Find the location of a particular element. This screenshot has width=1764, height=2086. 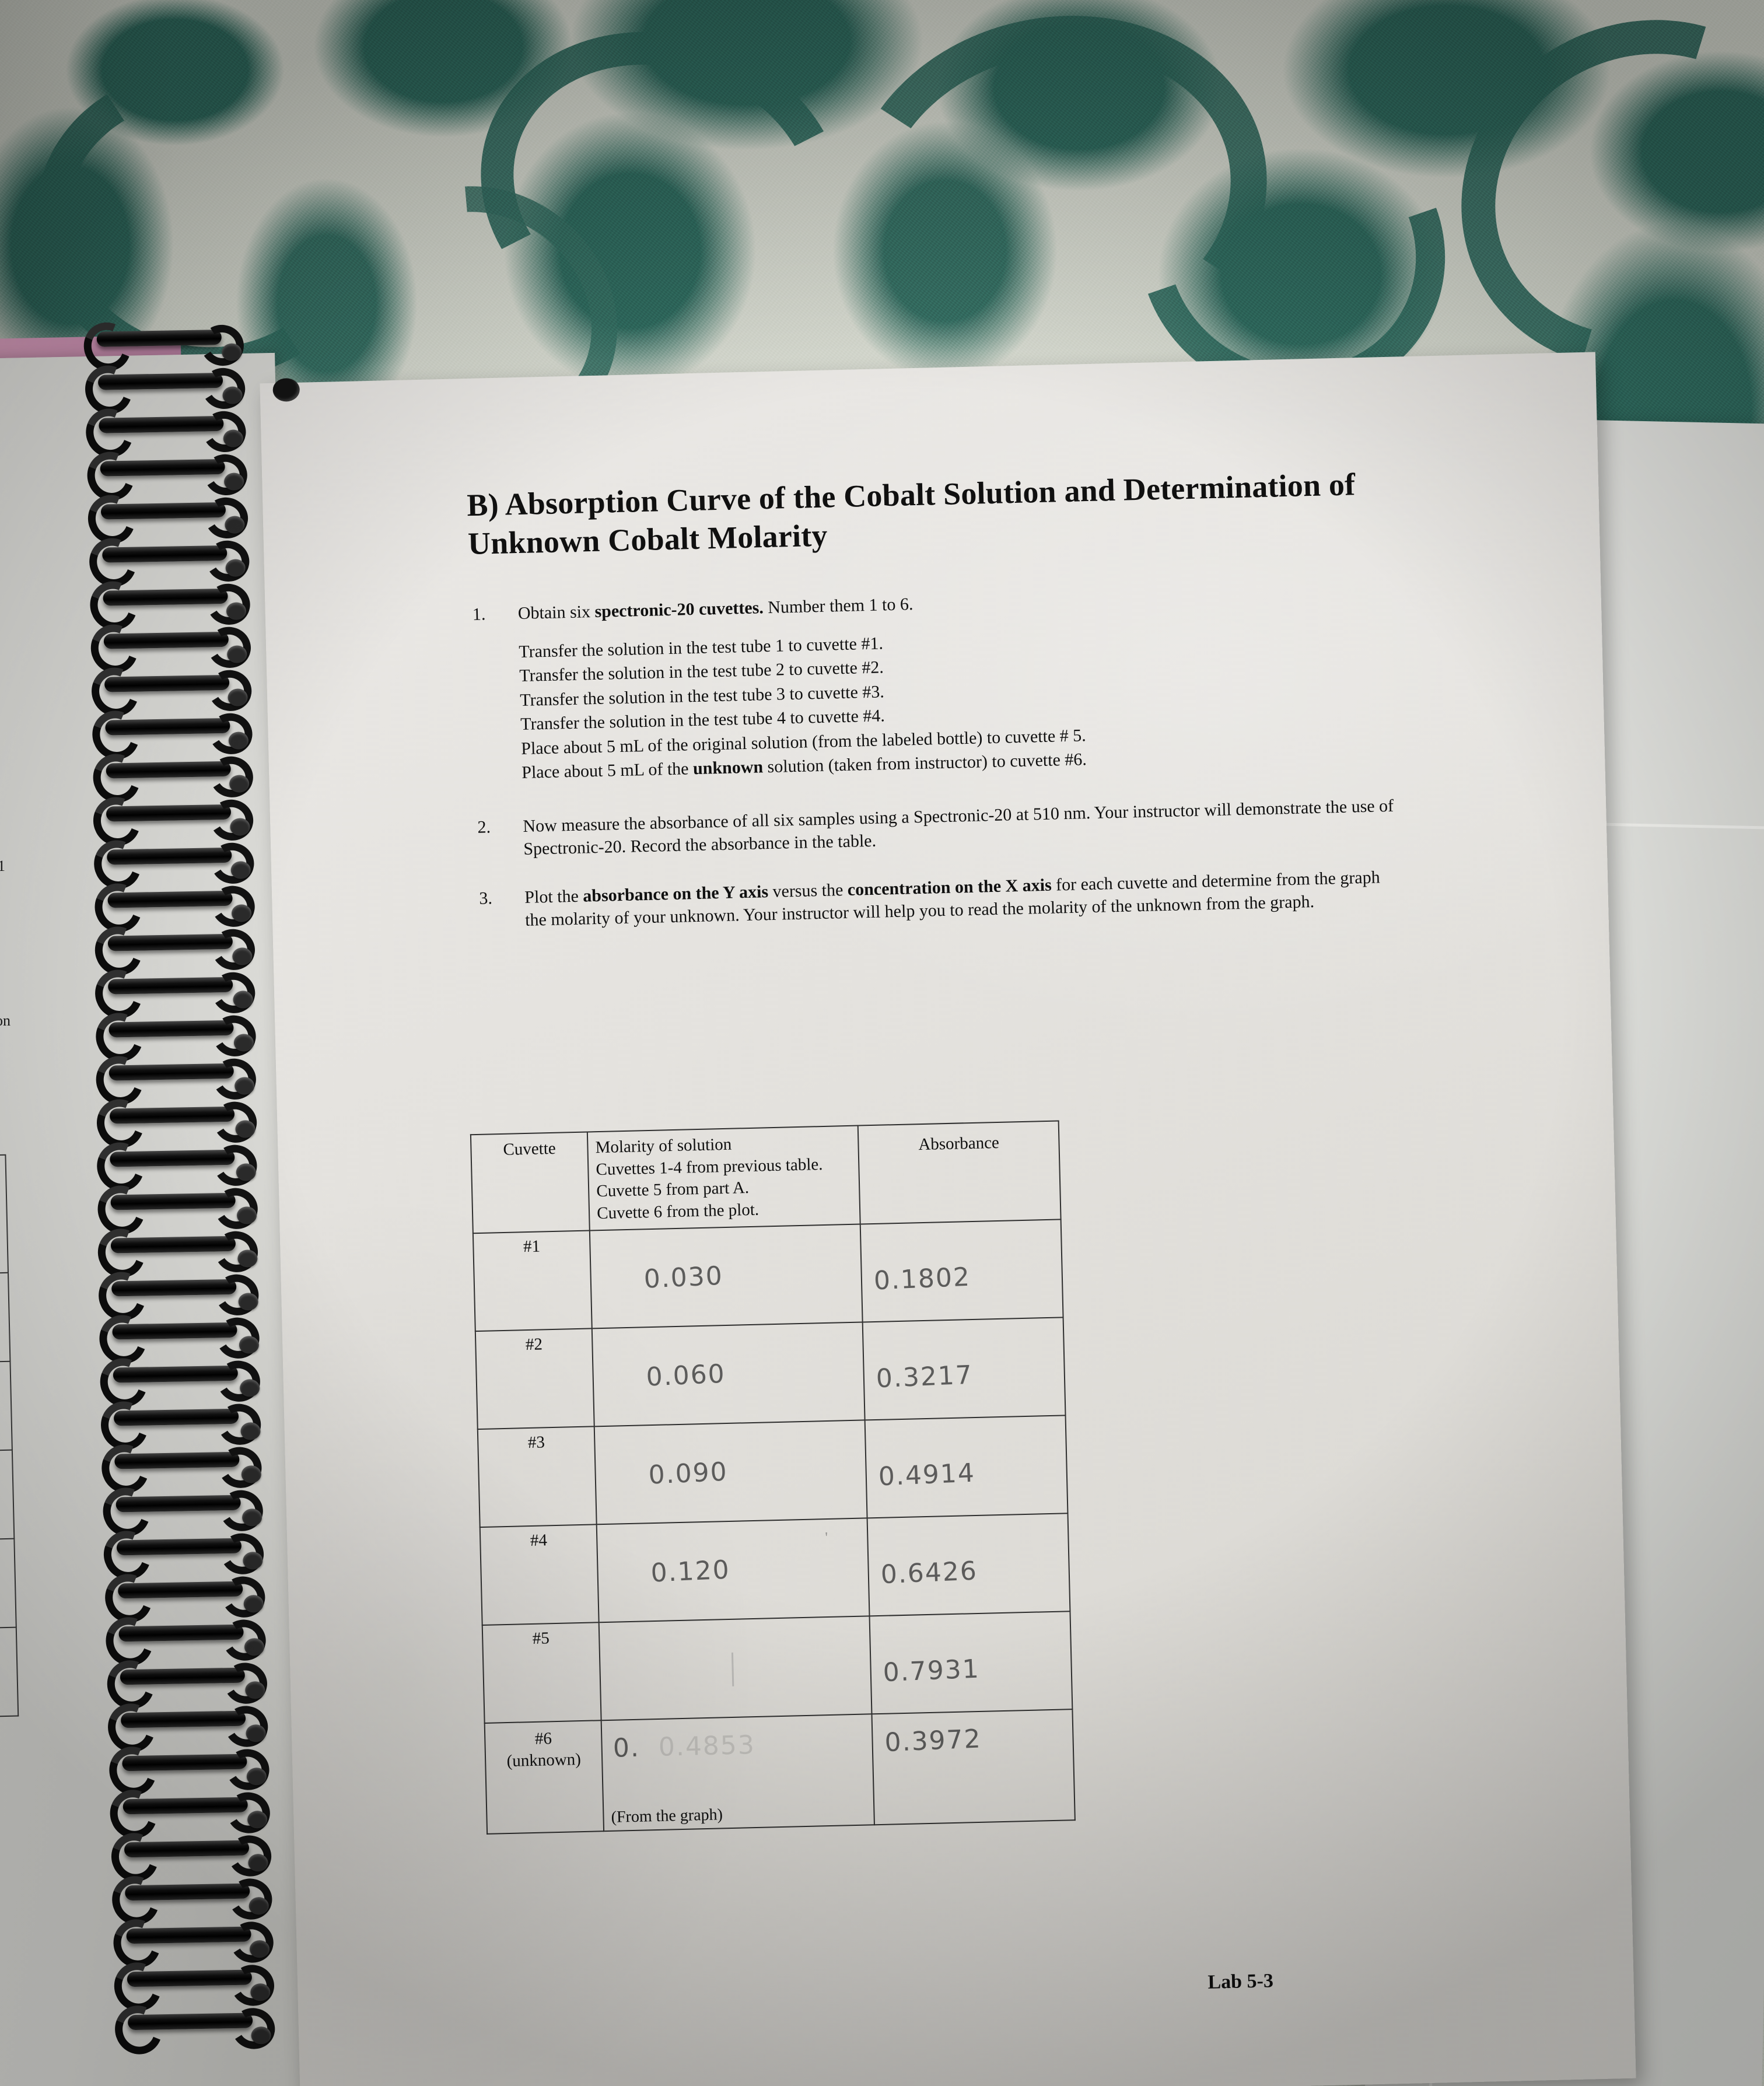

page-footer: Lab 5-3 is located at coordinates (1241, 1981).